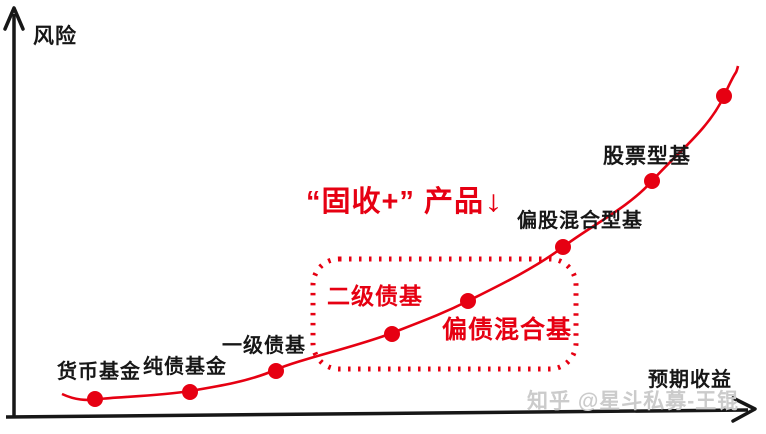 Image resolution: width=766 pixels, height=434 pixels. Describe the element at coordinates (276, 371) in the screenshot. I see `data-point-tier1-bond-fund` at that location.